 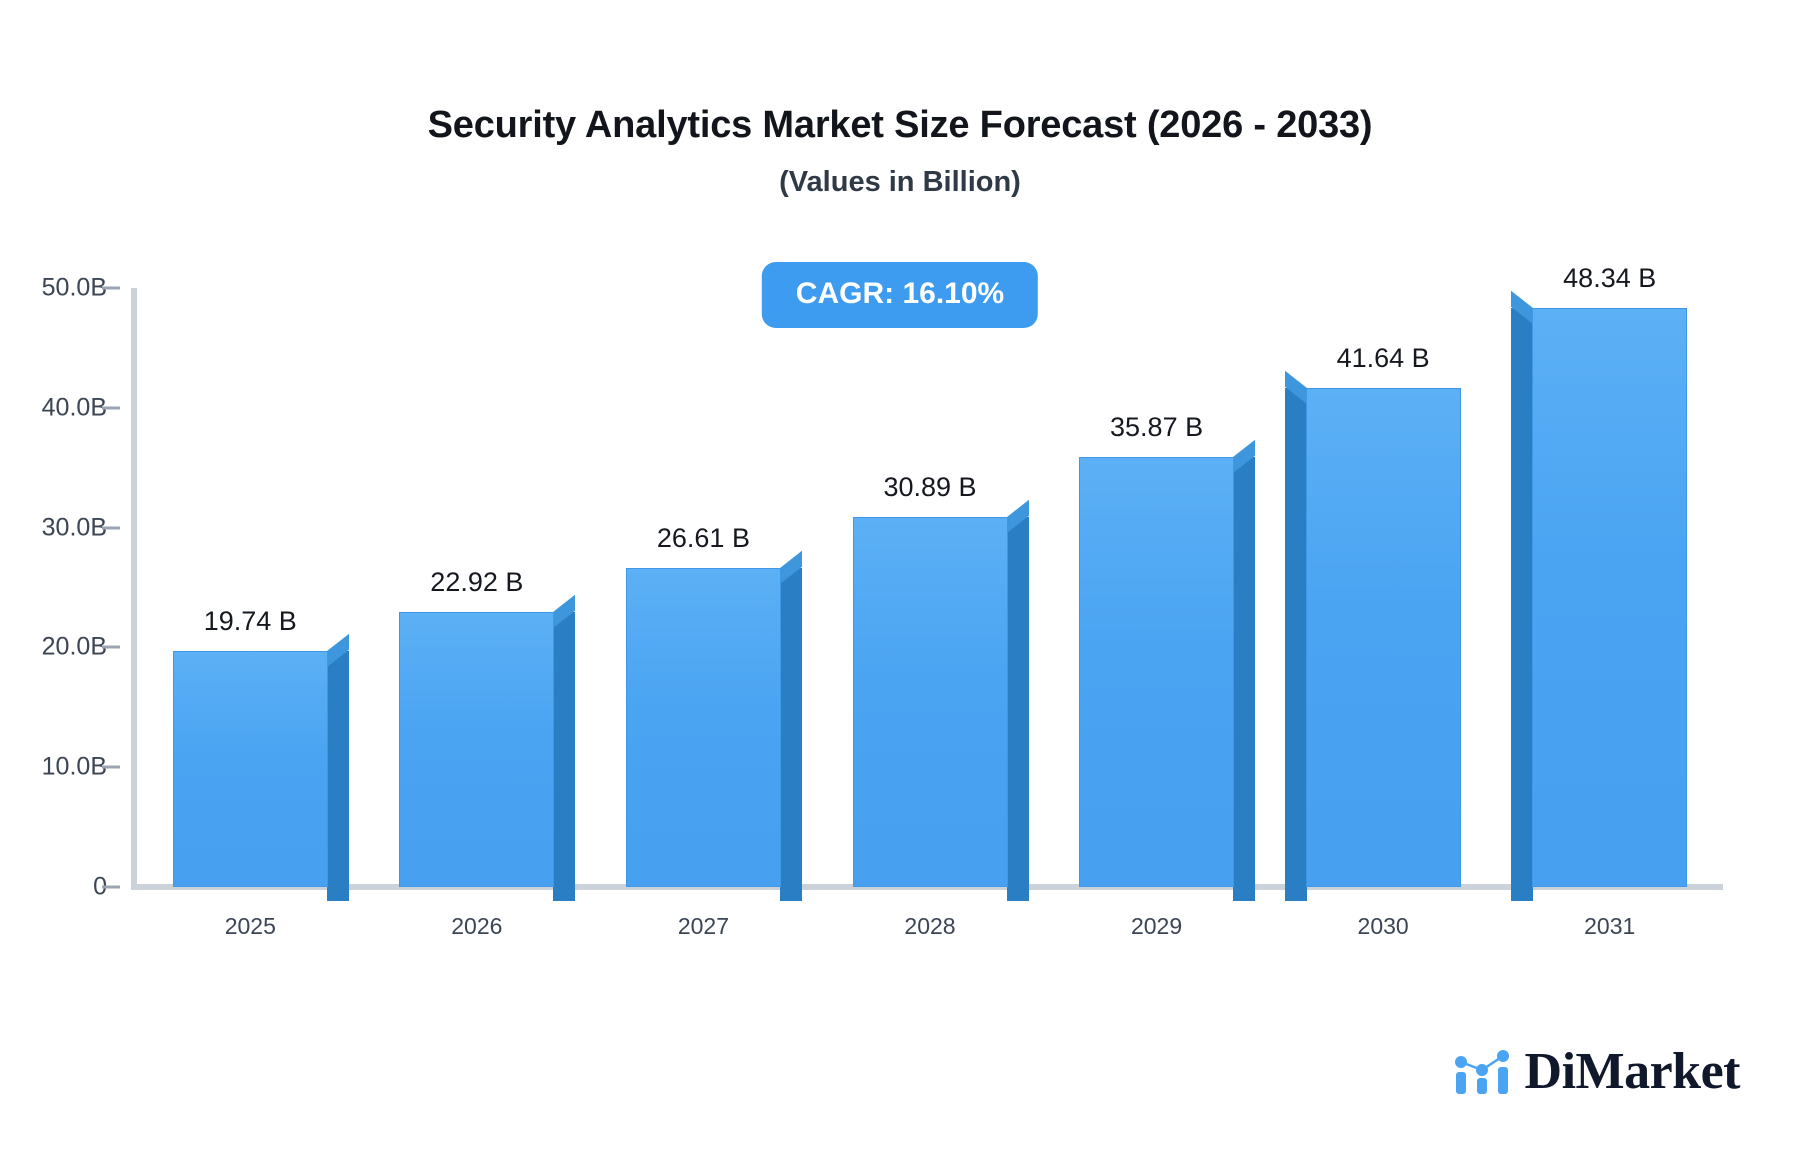 What do you see at coordinates (74, 646) in the screenshot?
I see `y-tick-label-20.0B: 20.0B` at bounding box center [74, 646].